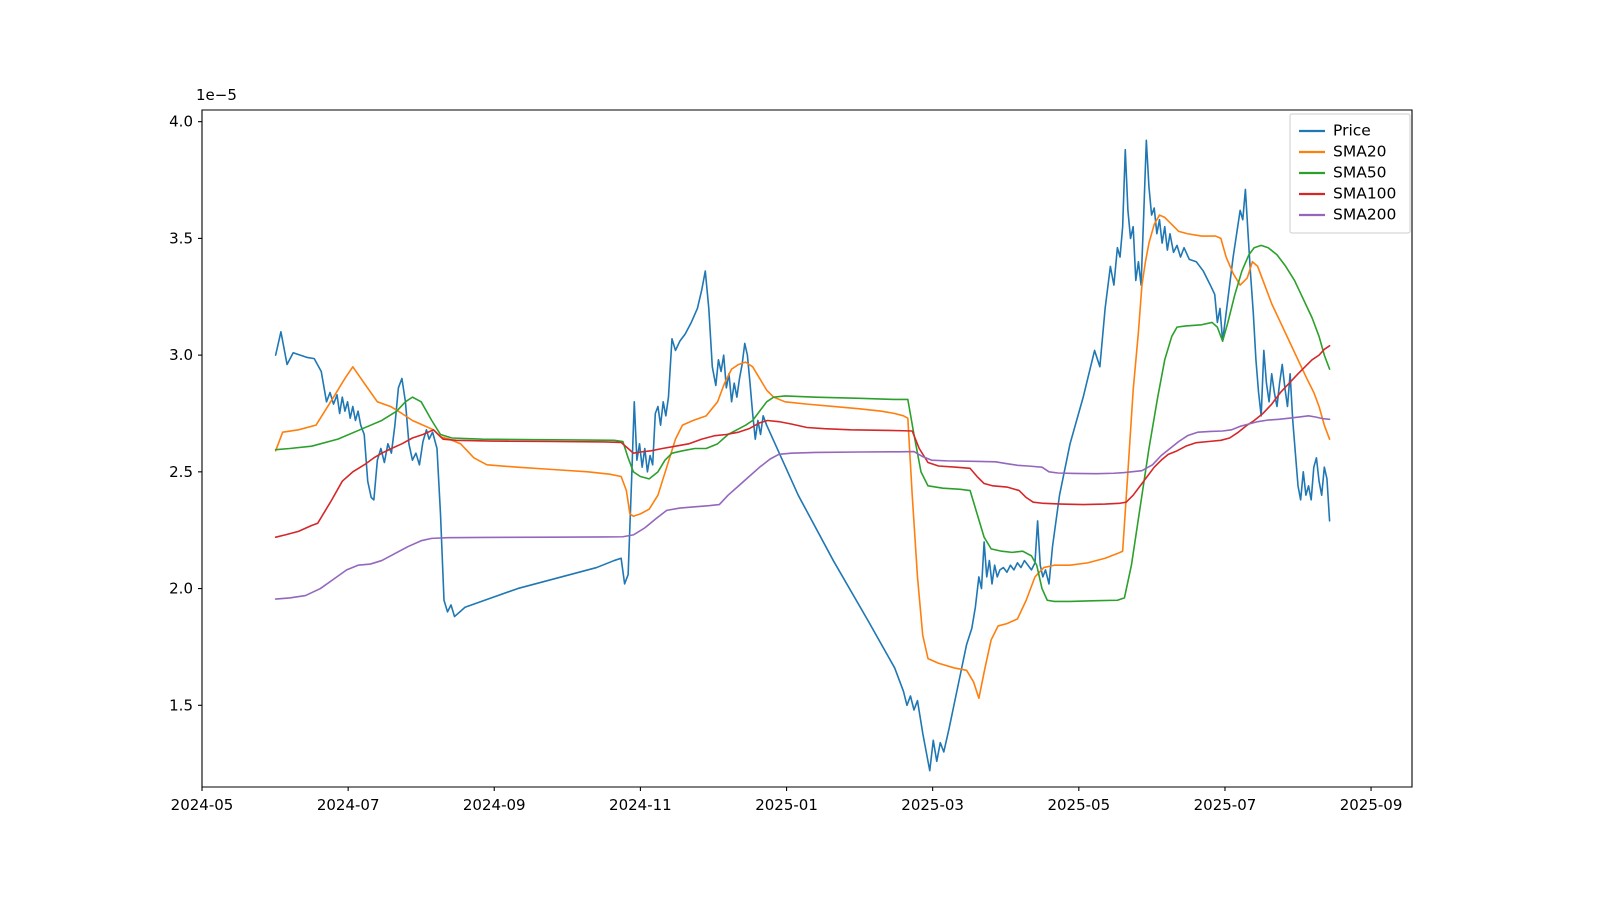 This screenshot has width=1600, height=900. Describe the element at coordinates (1078, 805) in the screenshot. I see `x-tick-label: 2025-05` at that location.